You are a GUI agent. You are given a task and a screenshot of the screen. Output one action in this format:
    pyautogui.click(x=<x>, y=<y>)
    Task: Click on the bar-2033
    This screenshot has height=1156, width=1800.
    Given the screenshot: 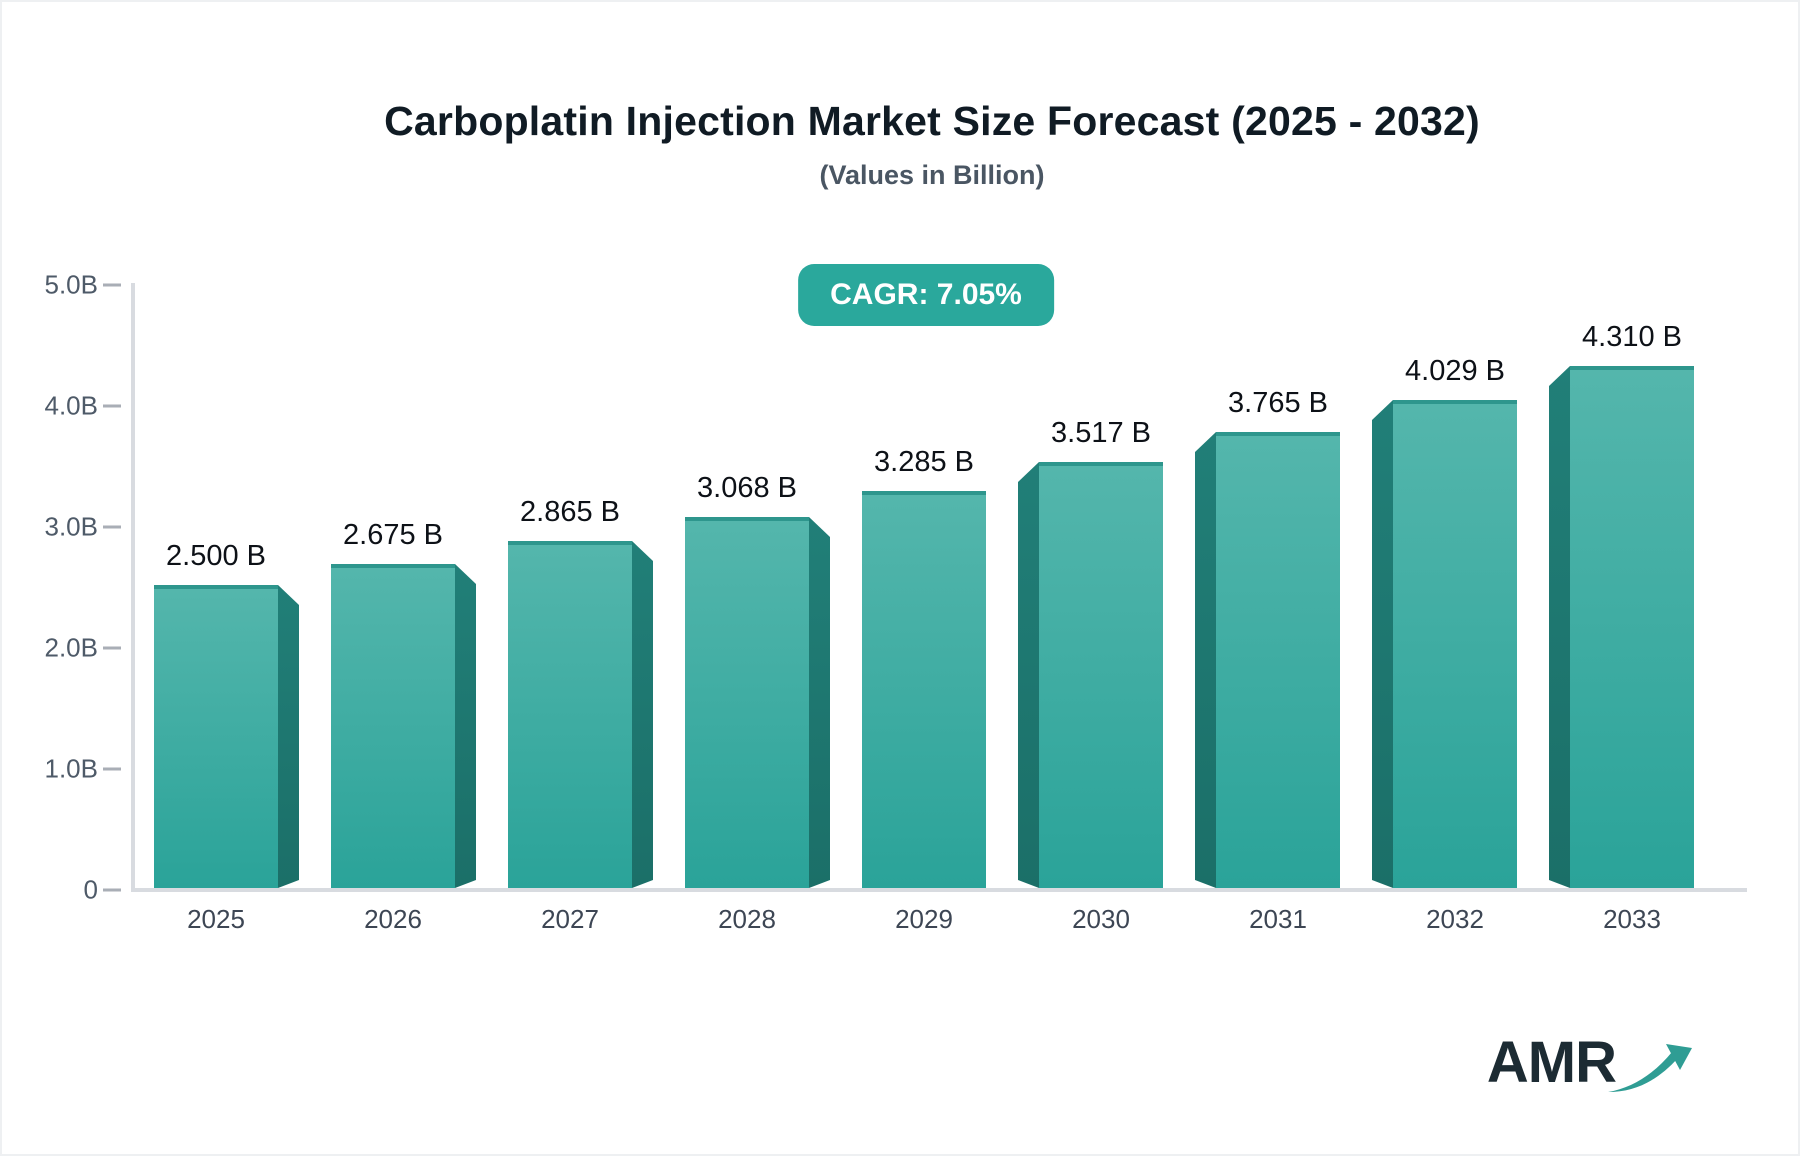 What is the action you would take?
    pyautogui.click(x=1632, y=627)
    